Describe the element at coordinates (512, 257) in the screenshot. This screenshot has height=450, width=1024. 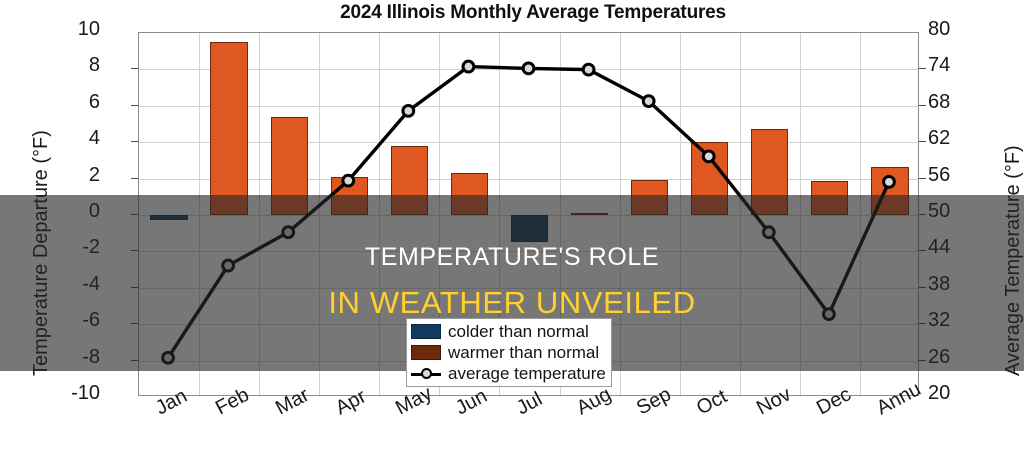
I see `overlay-caption-line1: TEMPERATURE'S ROLE` at that location.